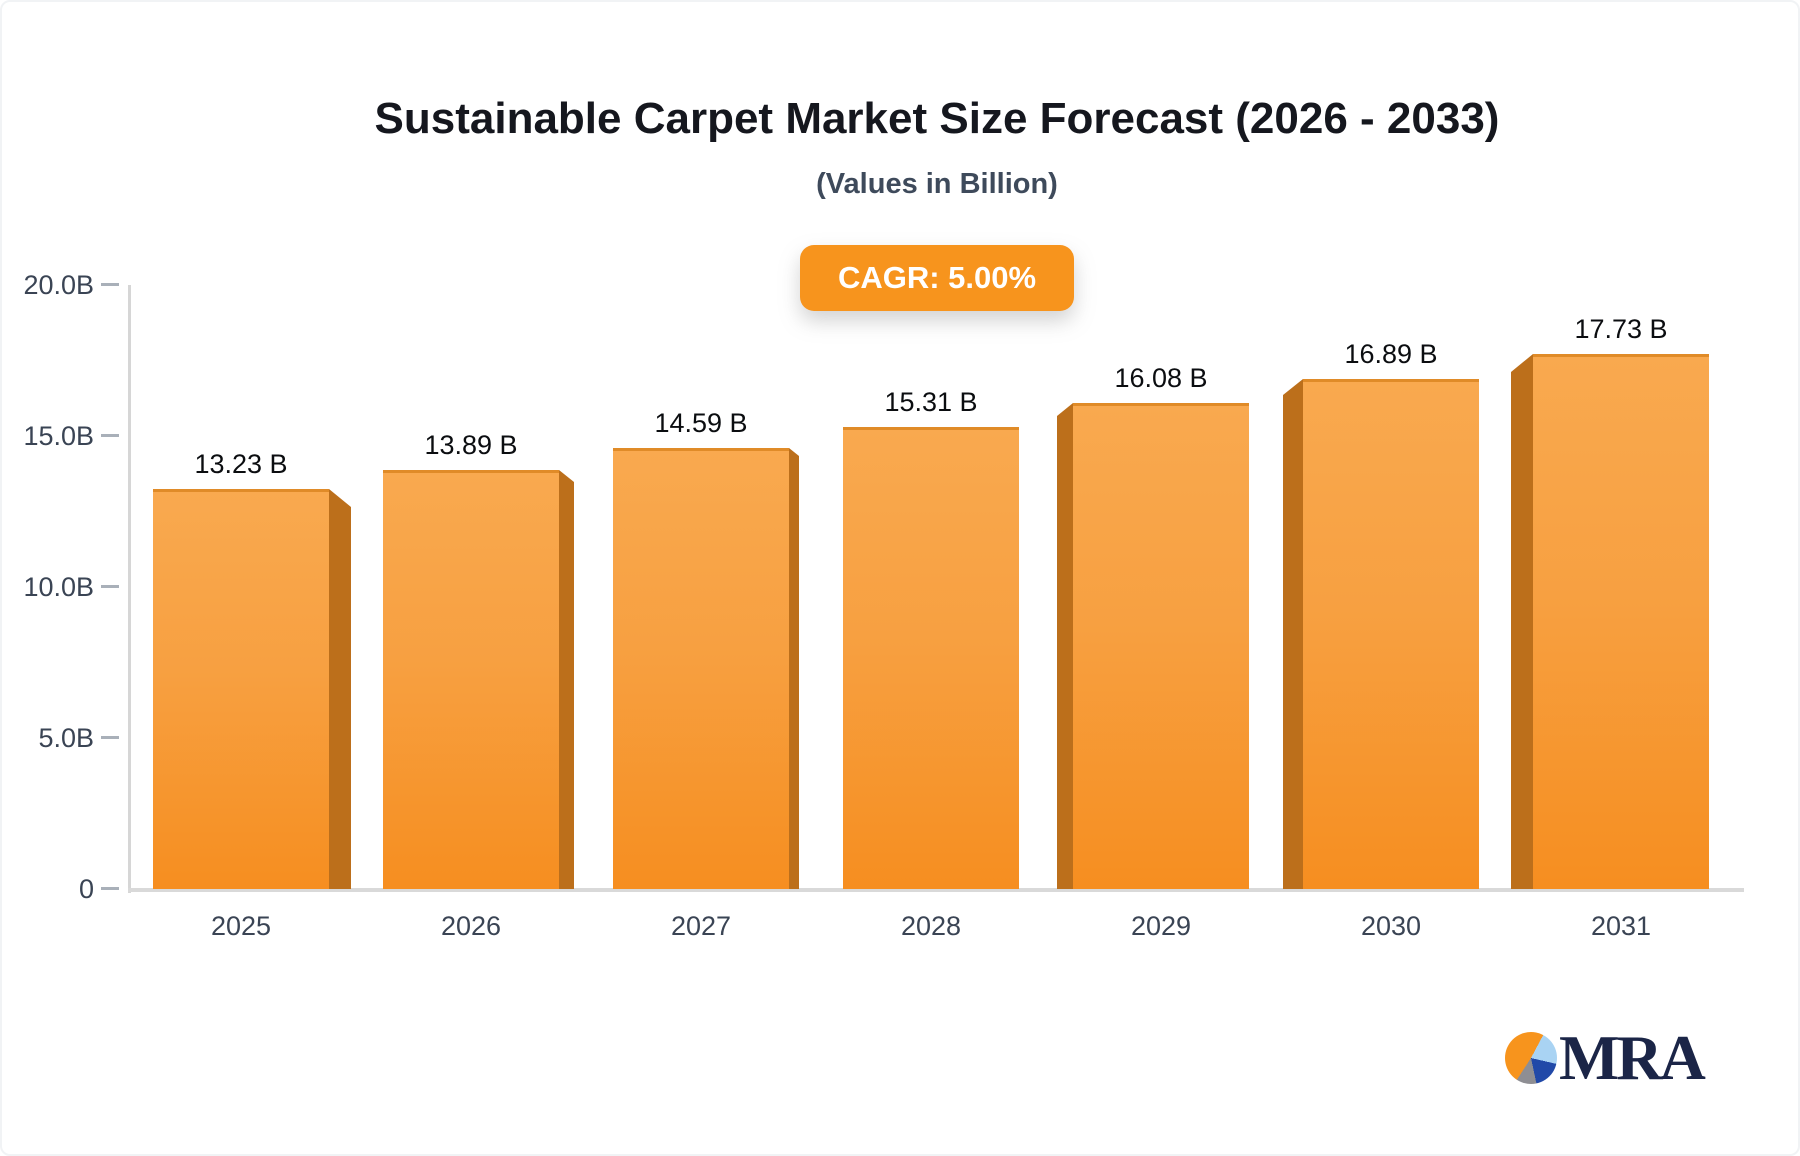 The width and height of the screenshot is (1800, 1156). Describe the element at coordinates (1621, 926) in the screenshot. I see `x-tick-label: 2031` at that location.